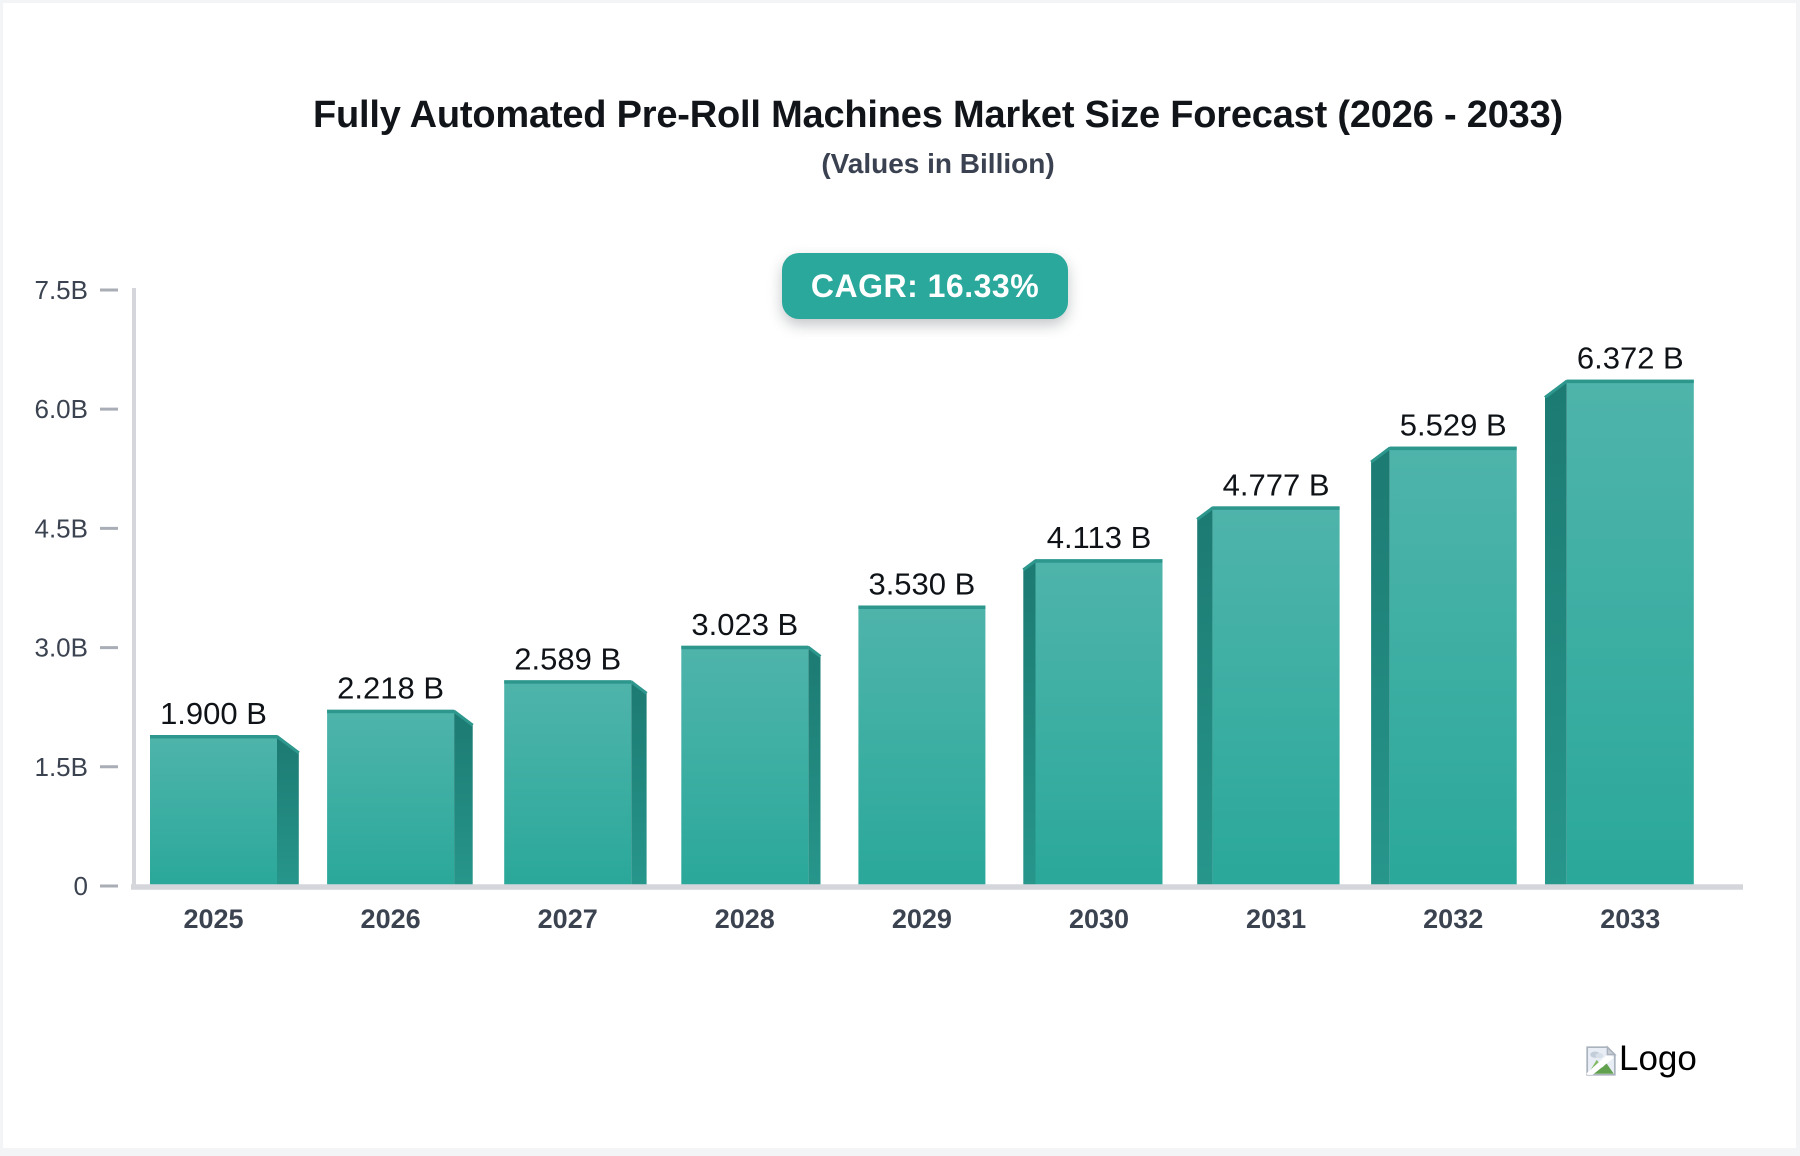 This screenshot has width=1800, height=1156. I want to click on logo: Logo, so click(1640, 1059).